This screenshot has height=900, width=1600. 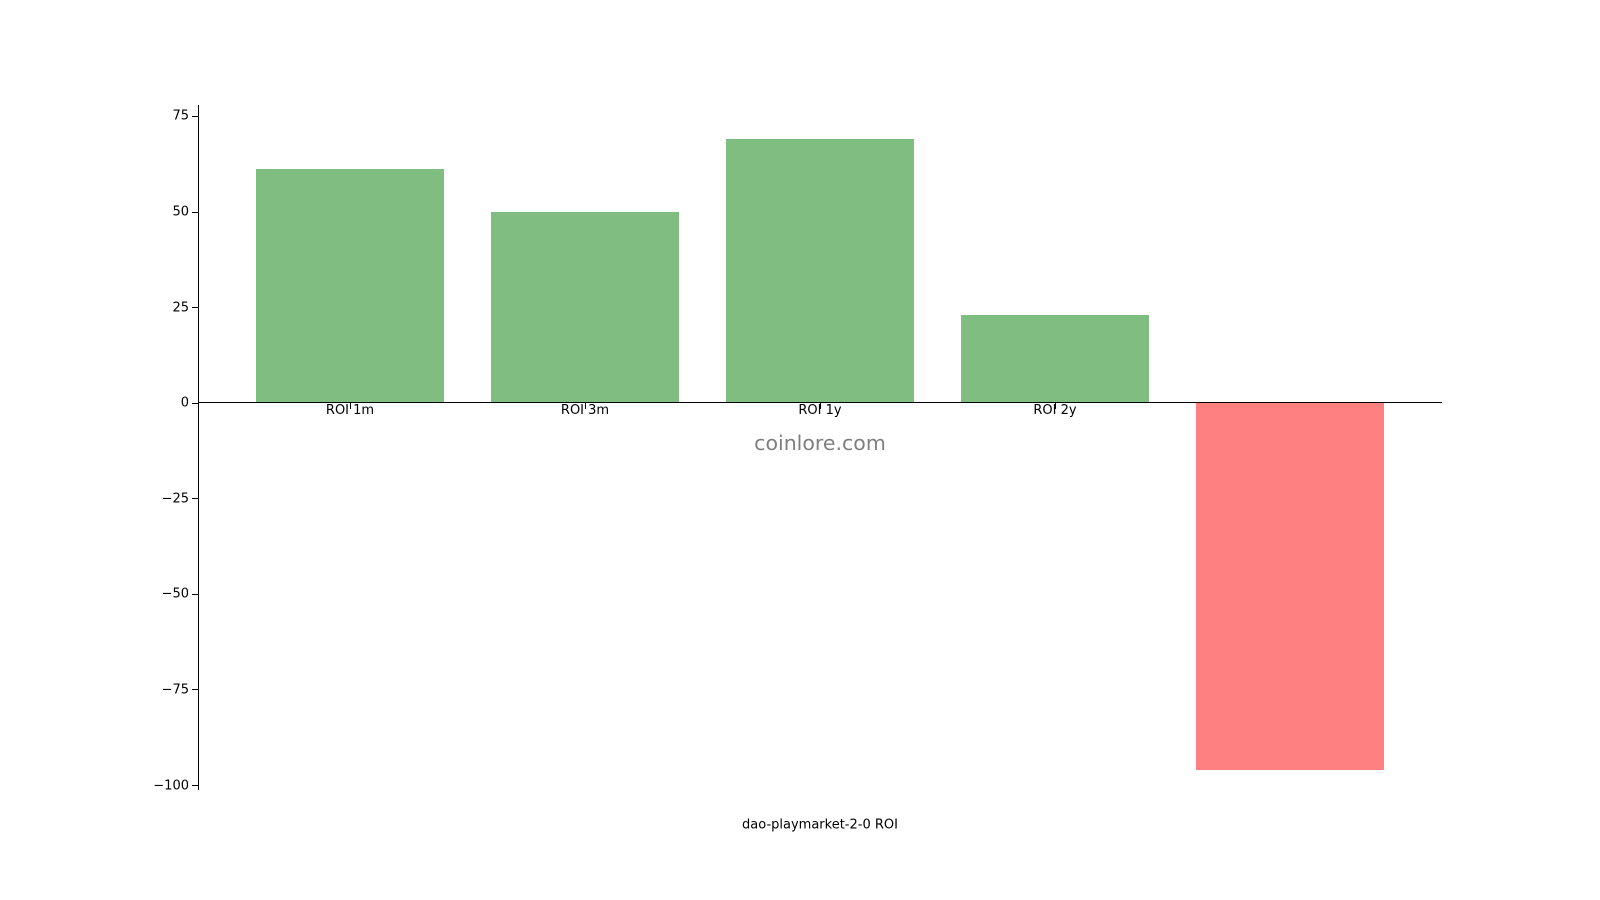 I want to click on x-tick-roi-1y, so click(x=820, y=406).